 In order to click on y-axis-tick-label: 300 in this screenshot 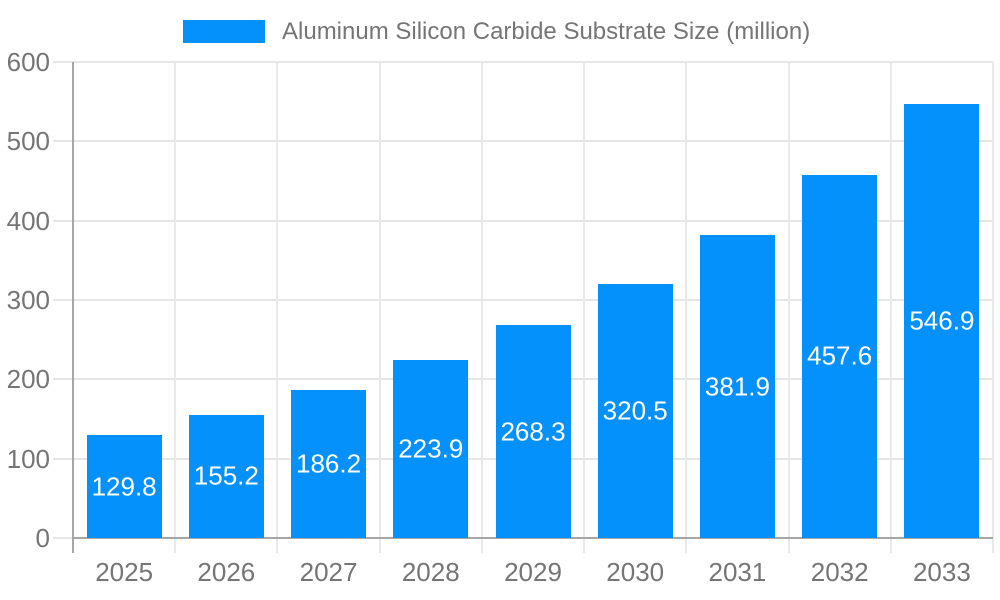, I will do `click(28, 300)`.